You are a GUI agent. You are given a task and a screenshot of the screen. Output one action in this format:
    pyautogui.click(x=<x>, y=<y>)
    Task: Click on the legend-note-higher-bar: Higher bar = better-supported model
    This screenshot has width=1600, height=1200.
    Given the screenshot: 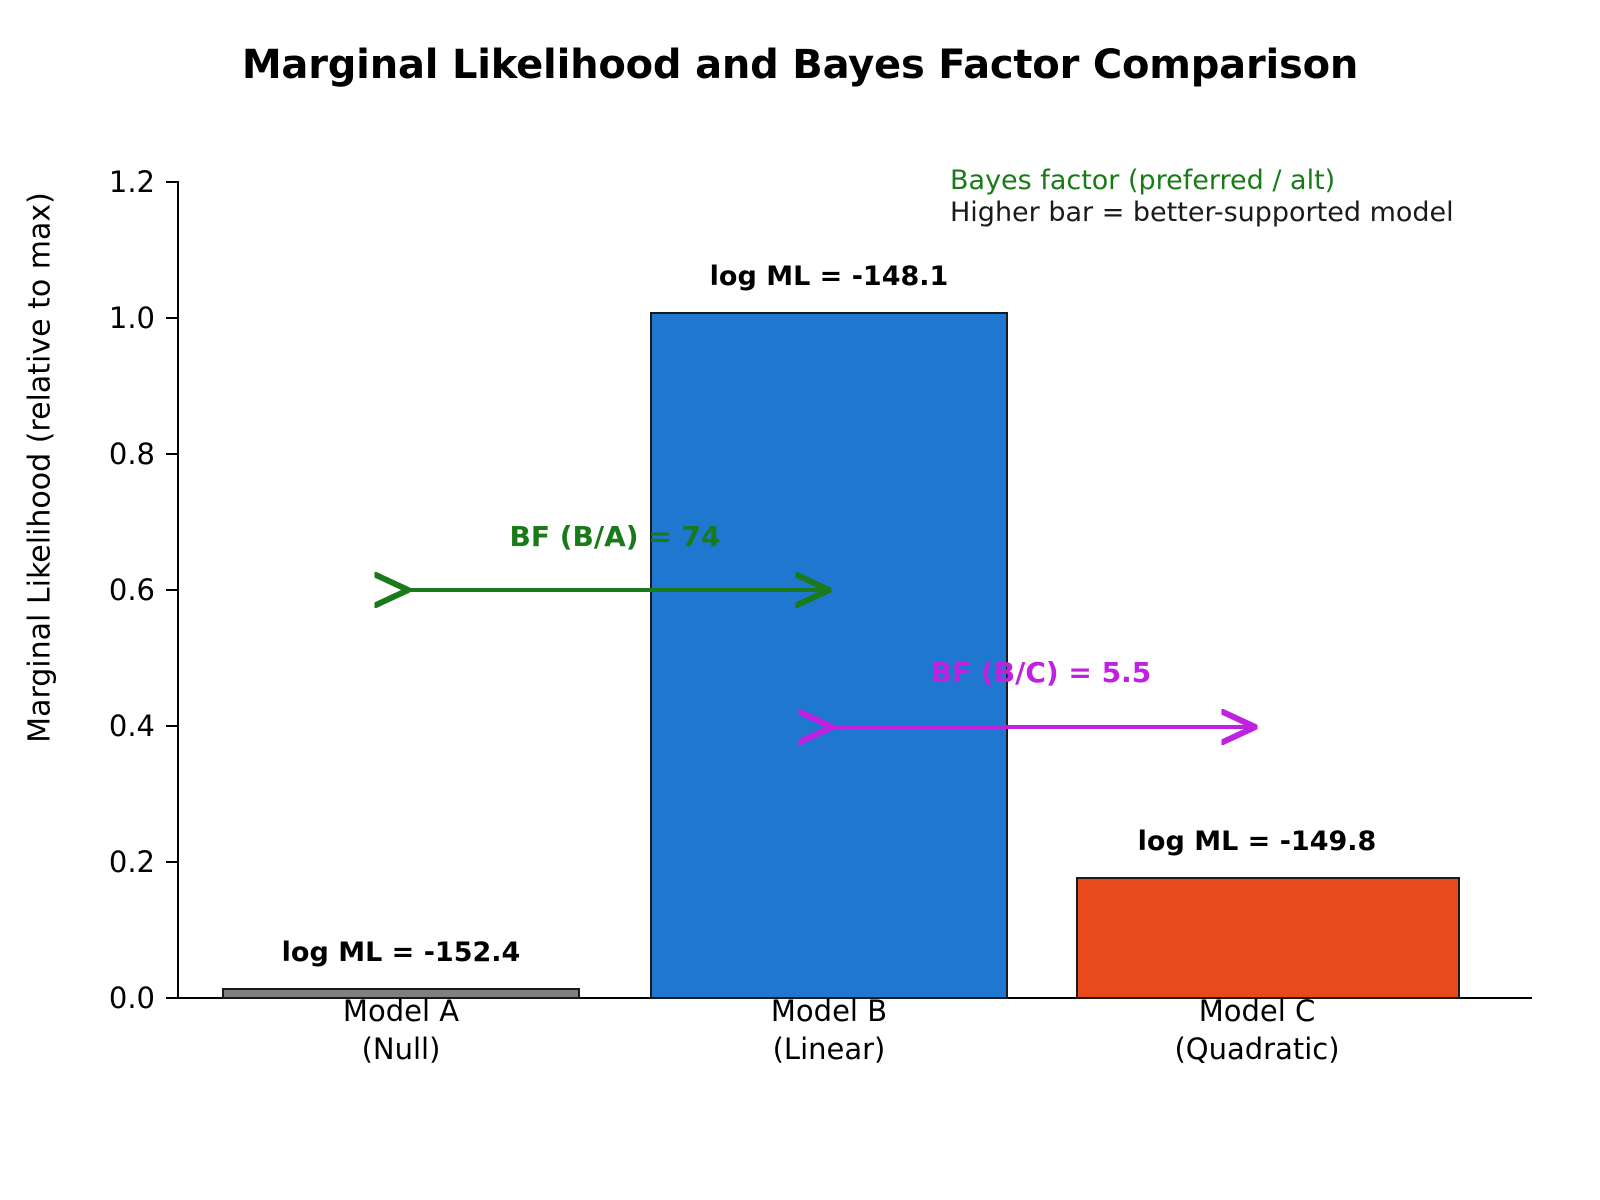 What is the action you would take?
    pyautogui.click(x=1202, y=213)
    